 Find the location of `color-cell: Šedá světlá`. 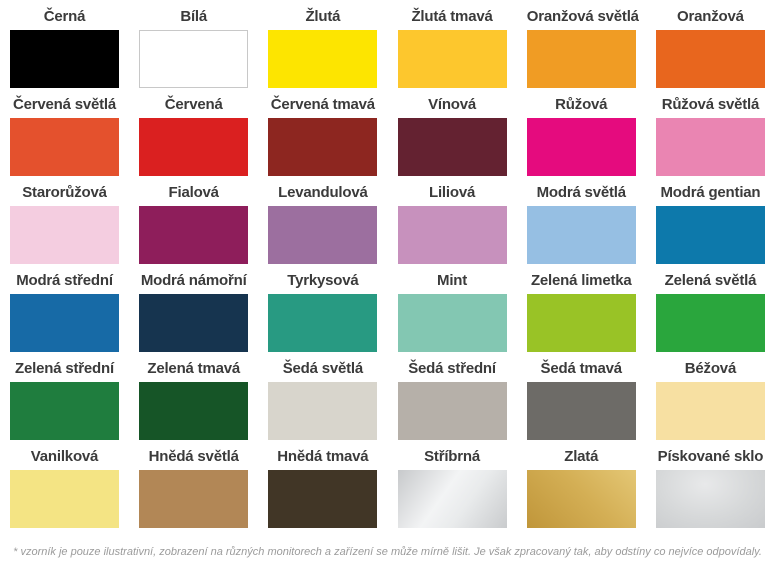

color-cell: Šedá světlá is located at coordinates (323, 398).